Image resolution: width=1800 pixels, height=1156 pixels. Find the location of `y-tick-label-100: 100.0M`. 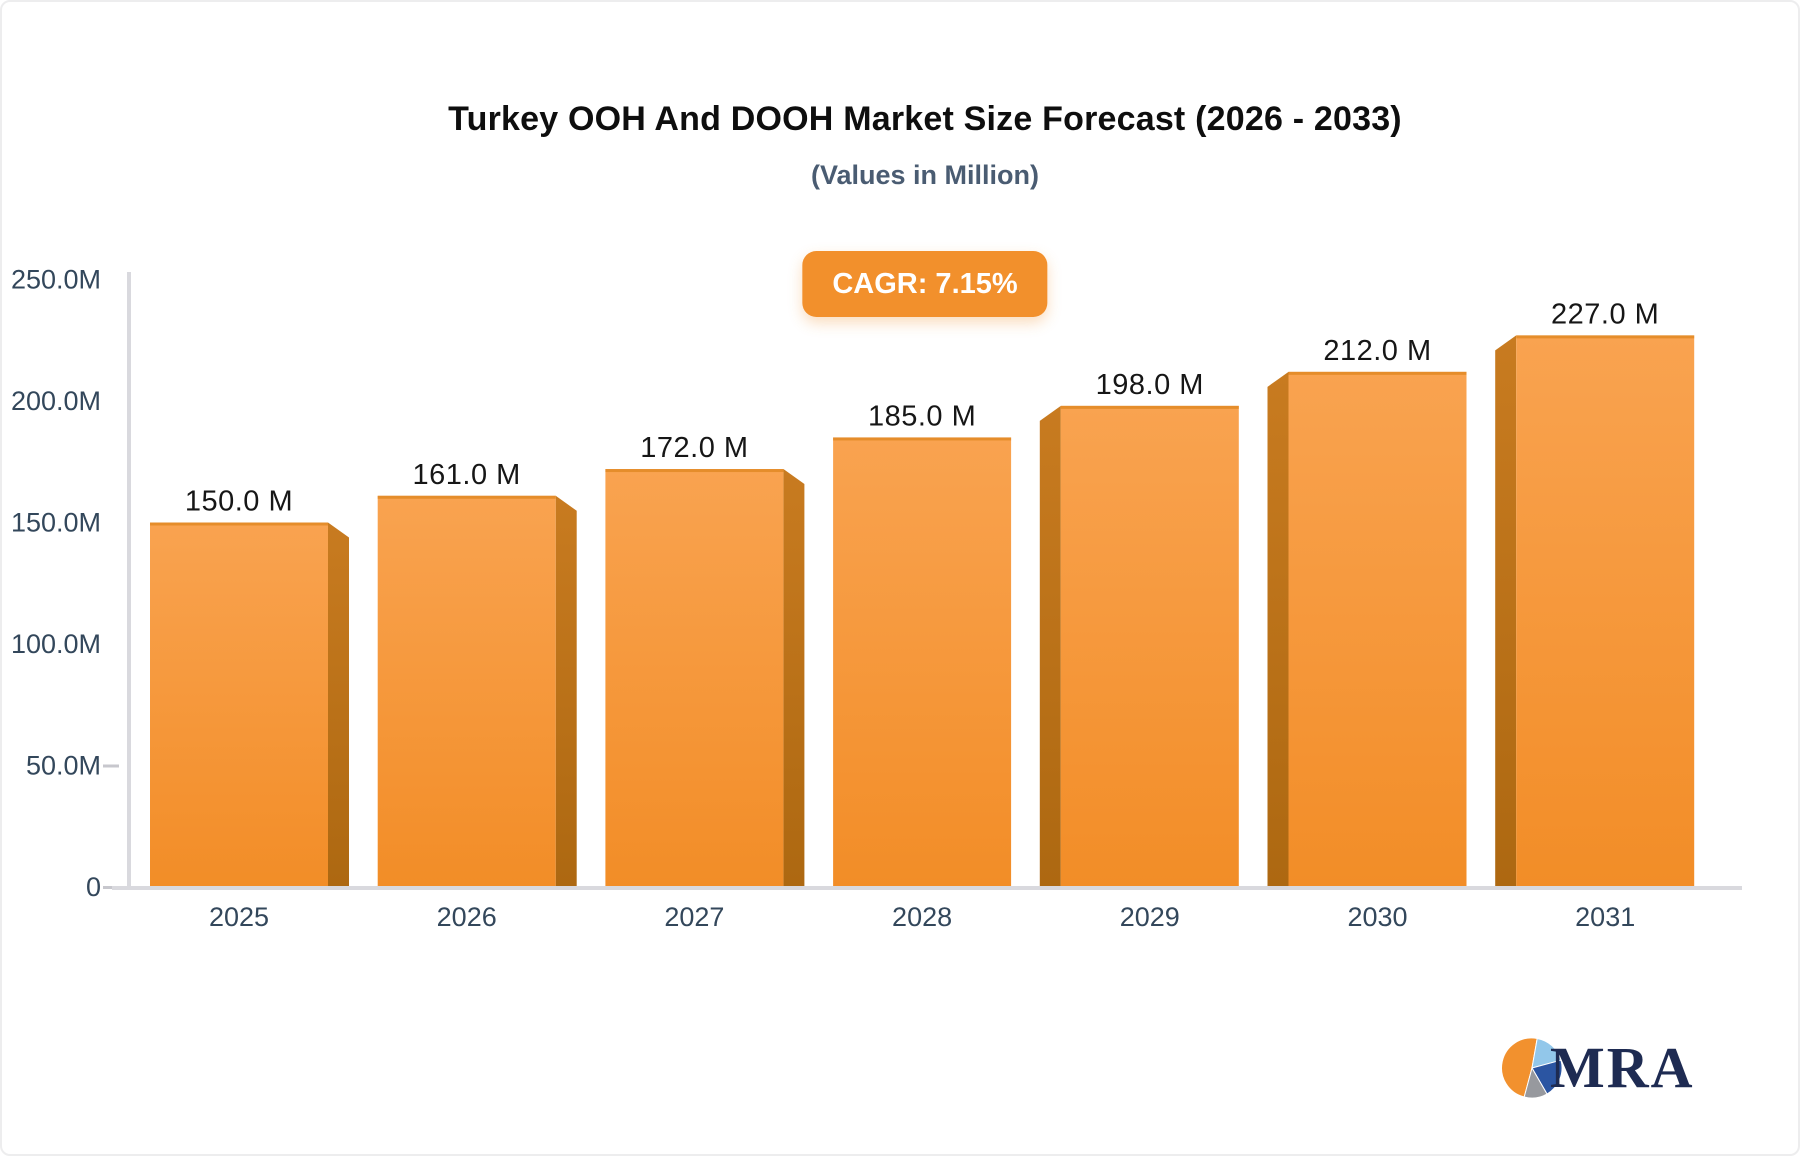

y-tick-label-100: 100.0M is located at coordinates (56, 644).